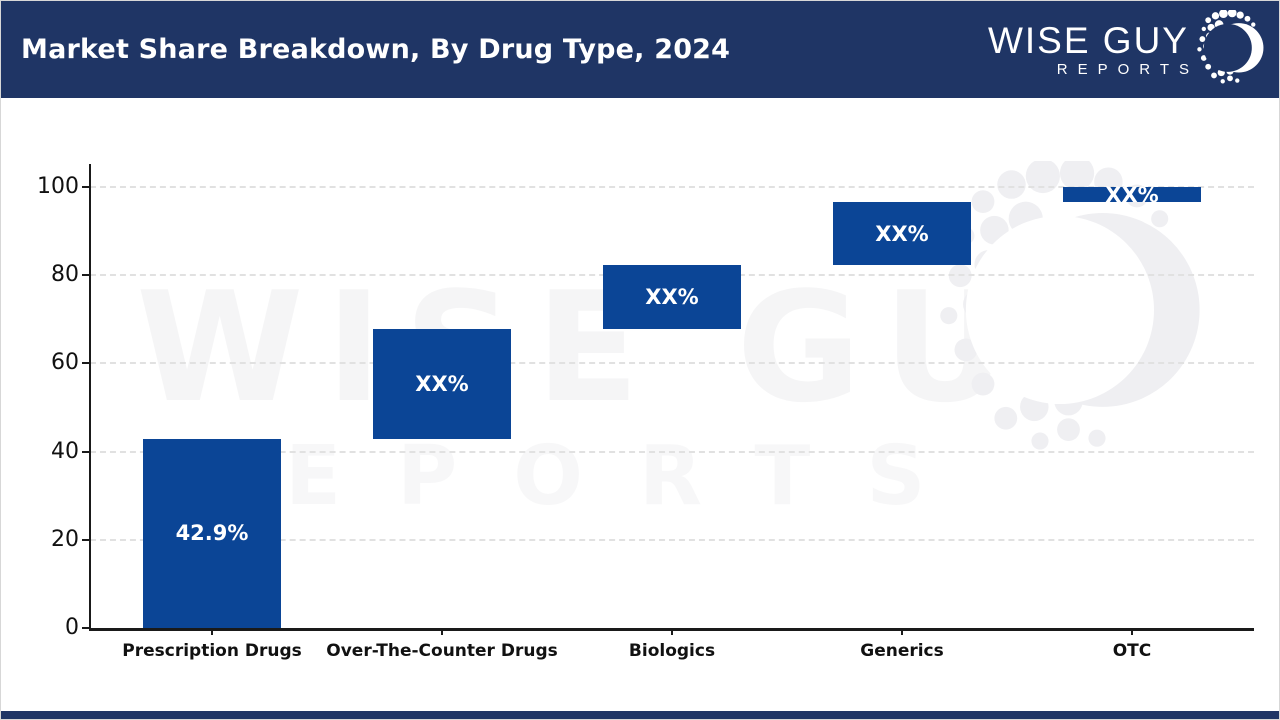 The image size is (1280, 720). I want to click on bar: 42.9%, so click(212, 533).